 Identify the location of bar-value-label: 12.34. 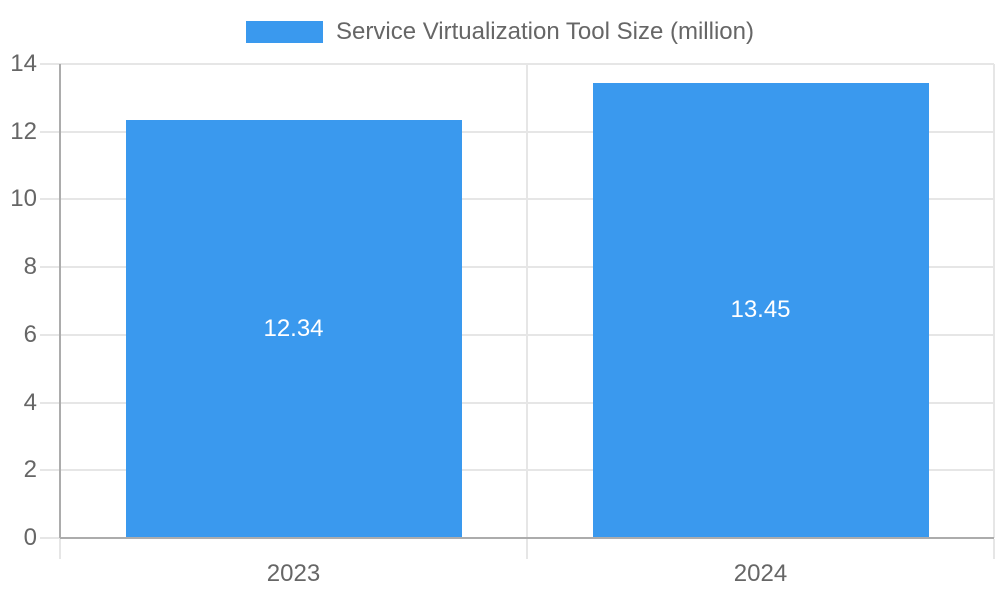
(293, 329).